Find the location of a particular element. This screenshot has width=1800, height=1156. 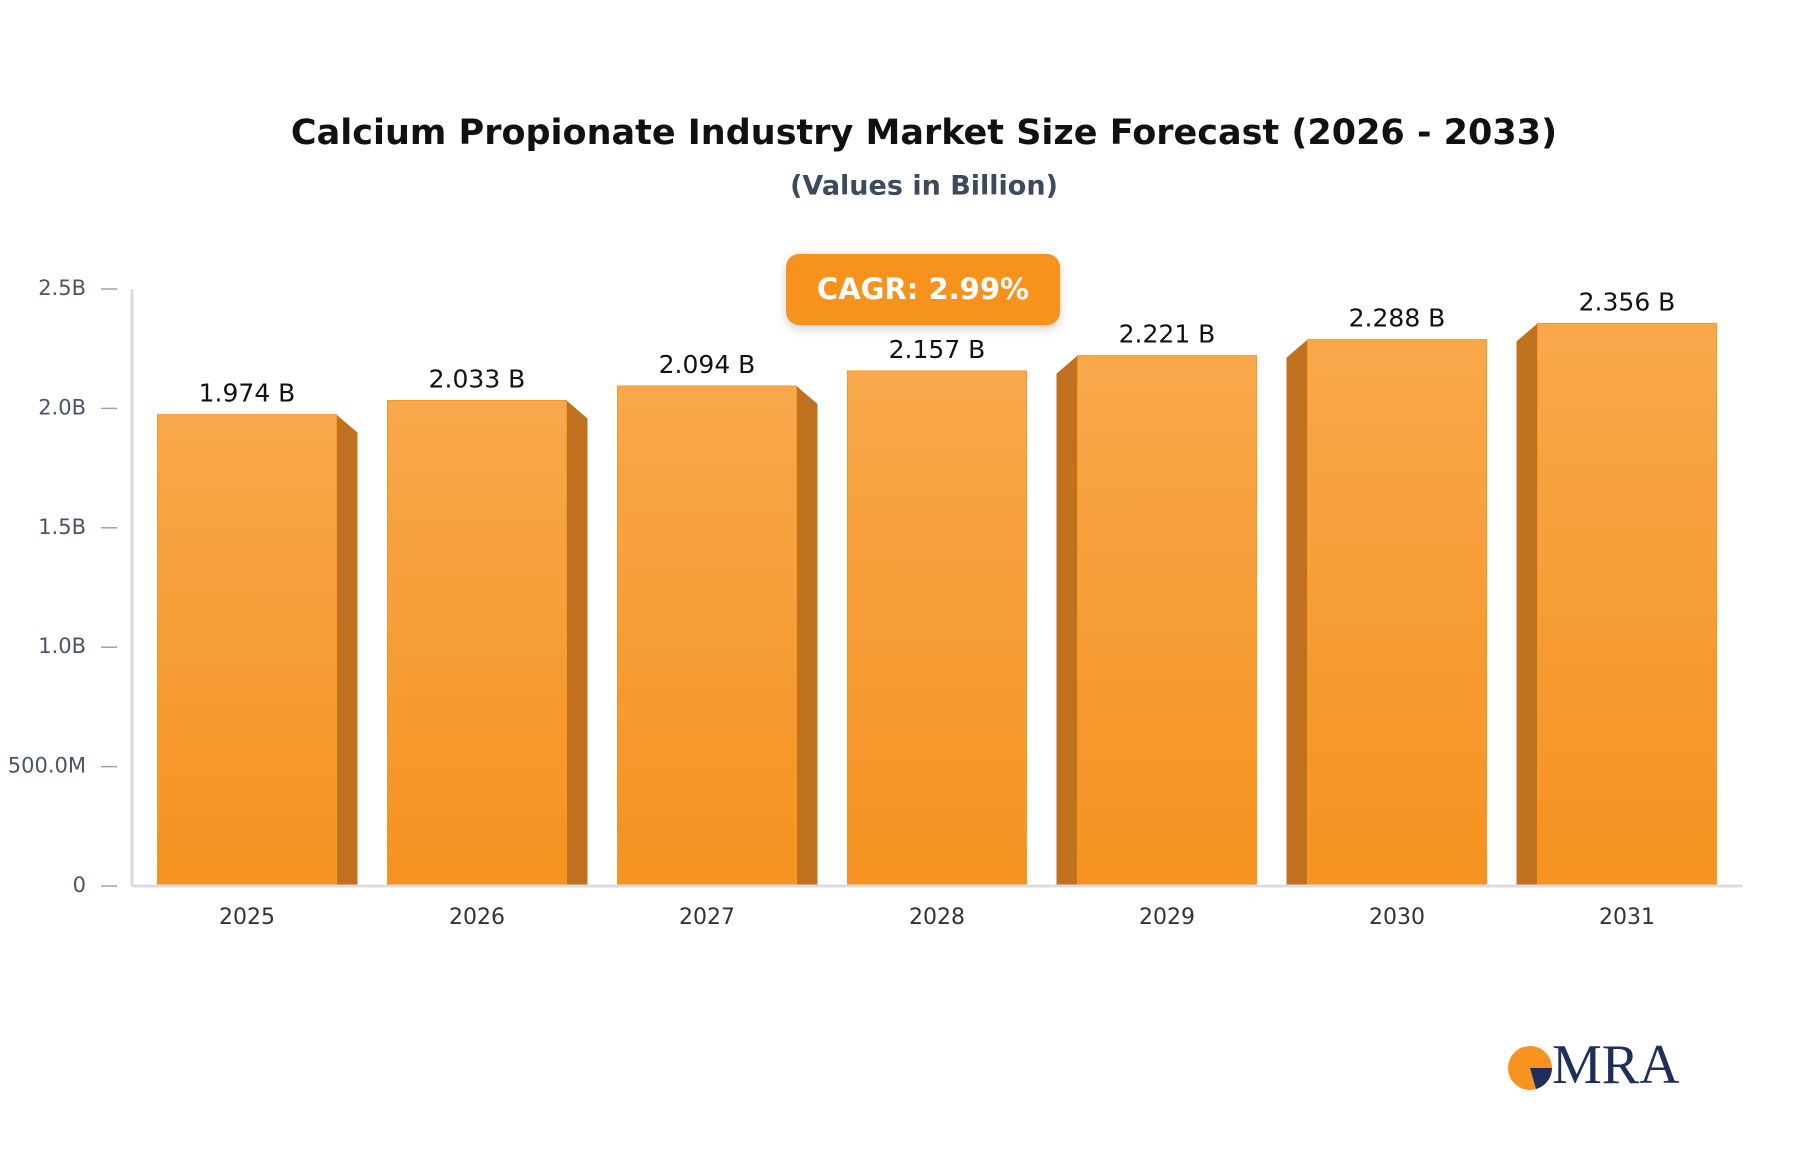

x-tick-label: 2031 is located at coordinates (1627, 917).